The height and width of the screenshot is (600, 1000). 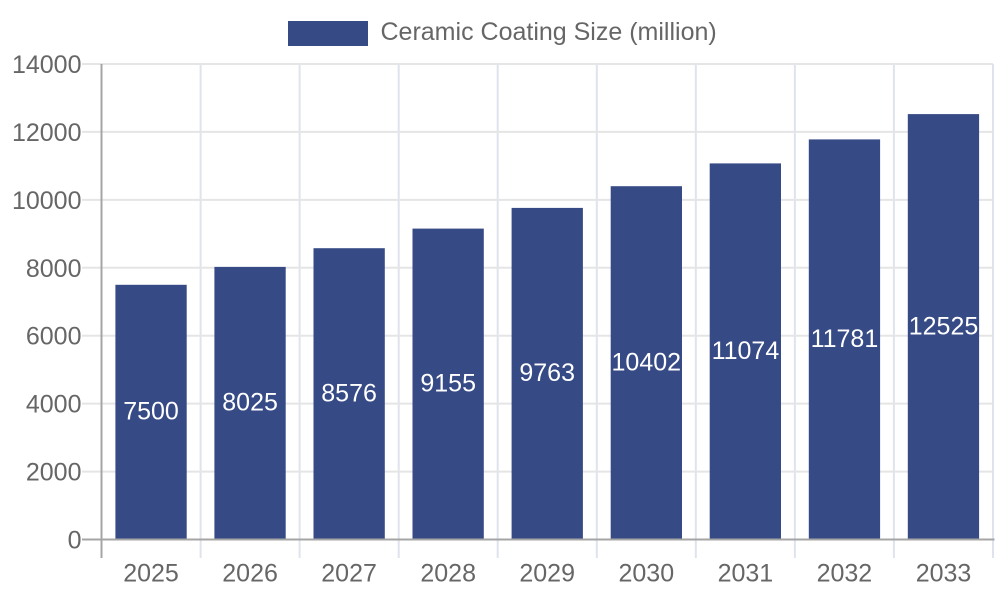 I want to click on svg-text: 12525, so click(x=944, y=326).